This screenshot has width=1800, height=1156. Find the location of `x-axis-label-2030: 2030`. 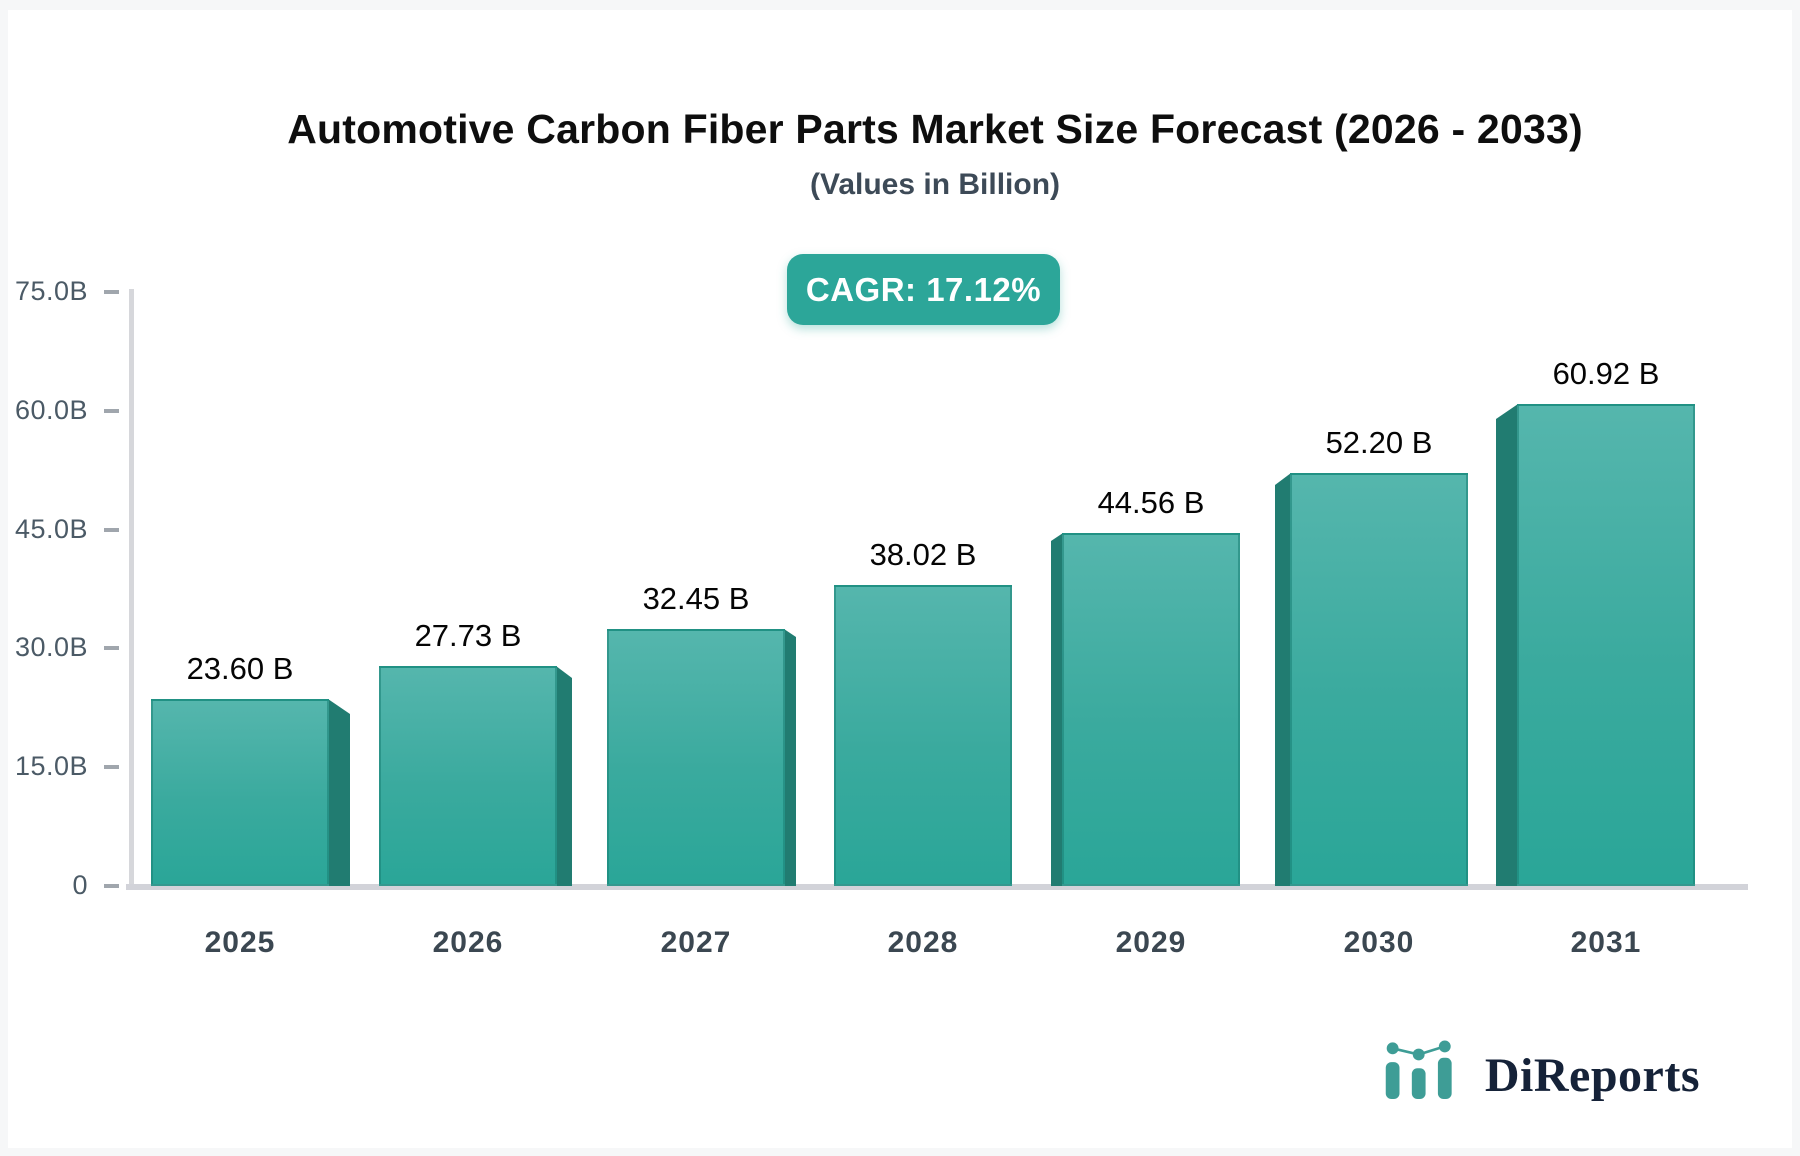

x-axis-label-2030: 2030 is located at coordinates (1379, 942).